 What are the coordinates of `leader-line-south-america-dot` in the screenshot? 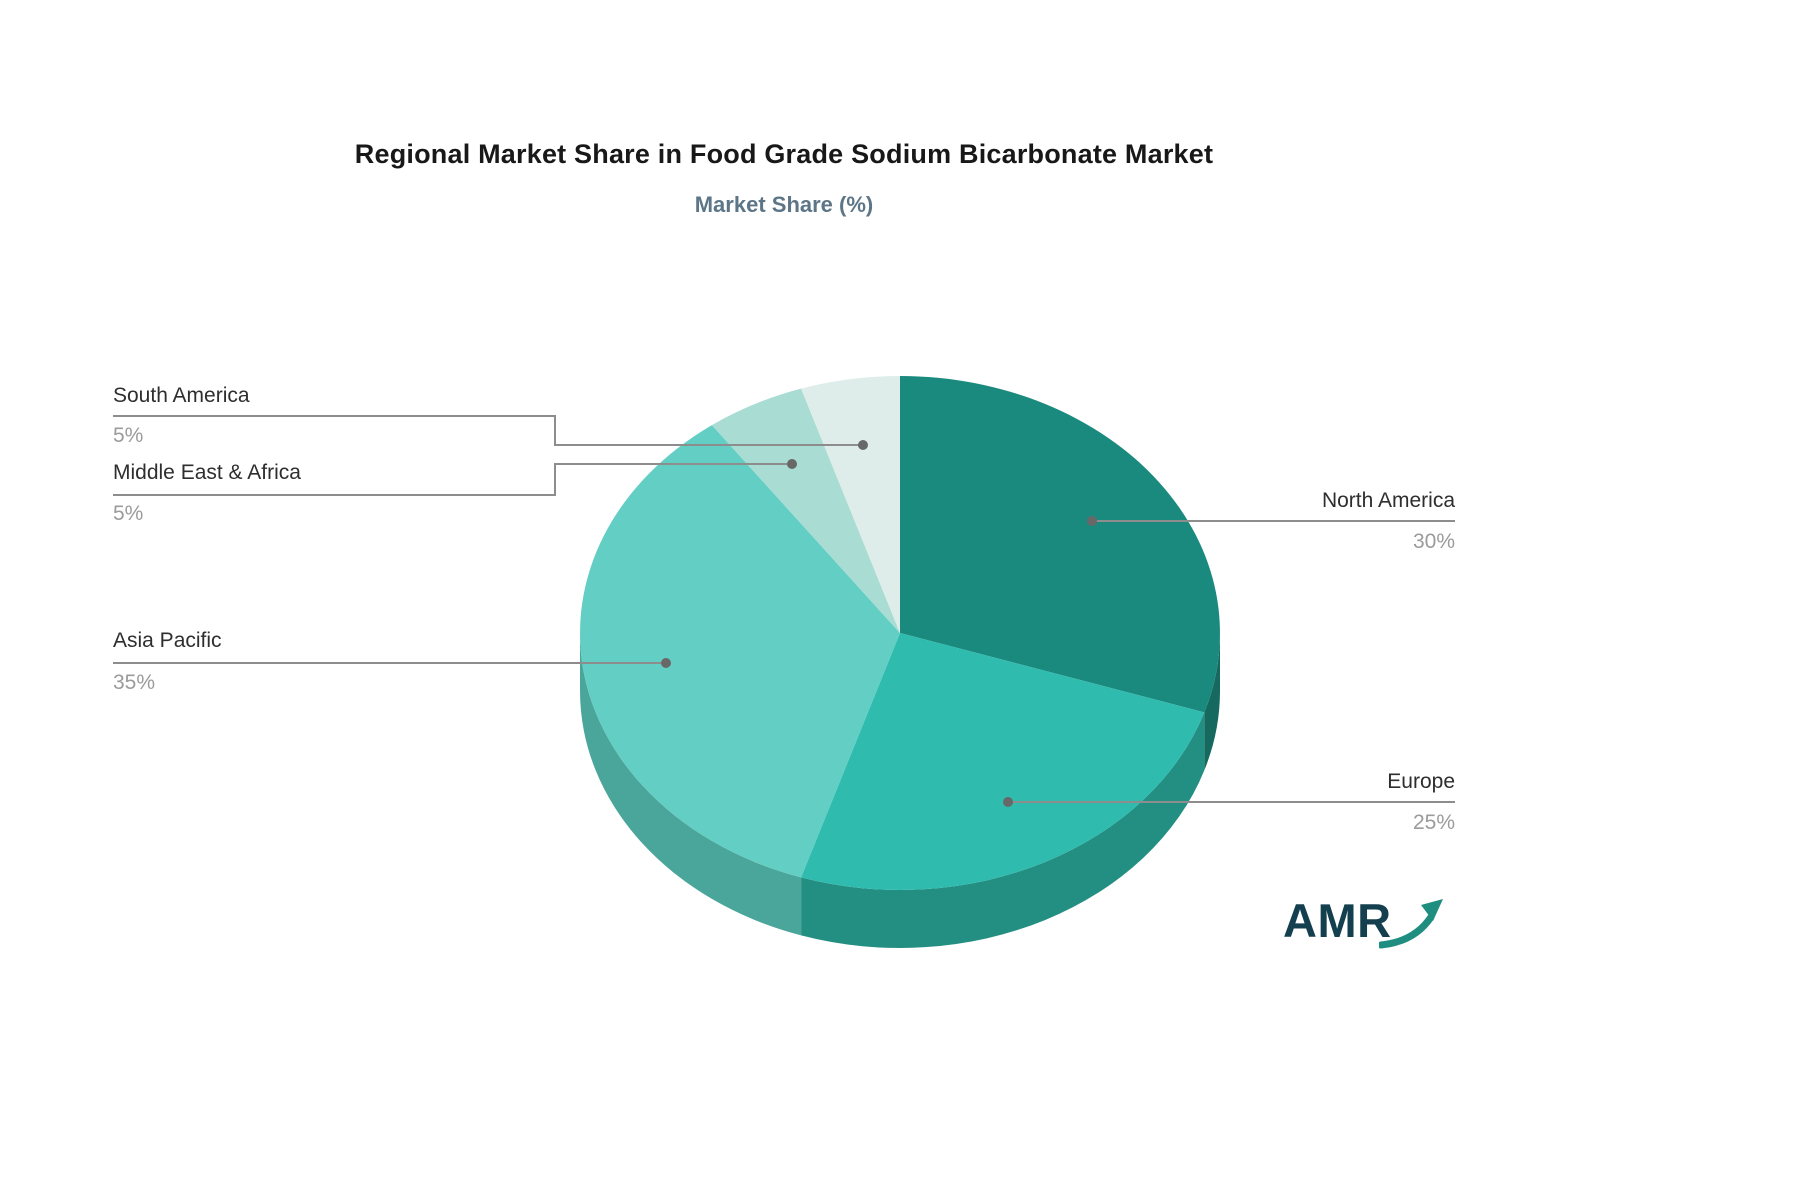 It's located at (863, 445).